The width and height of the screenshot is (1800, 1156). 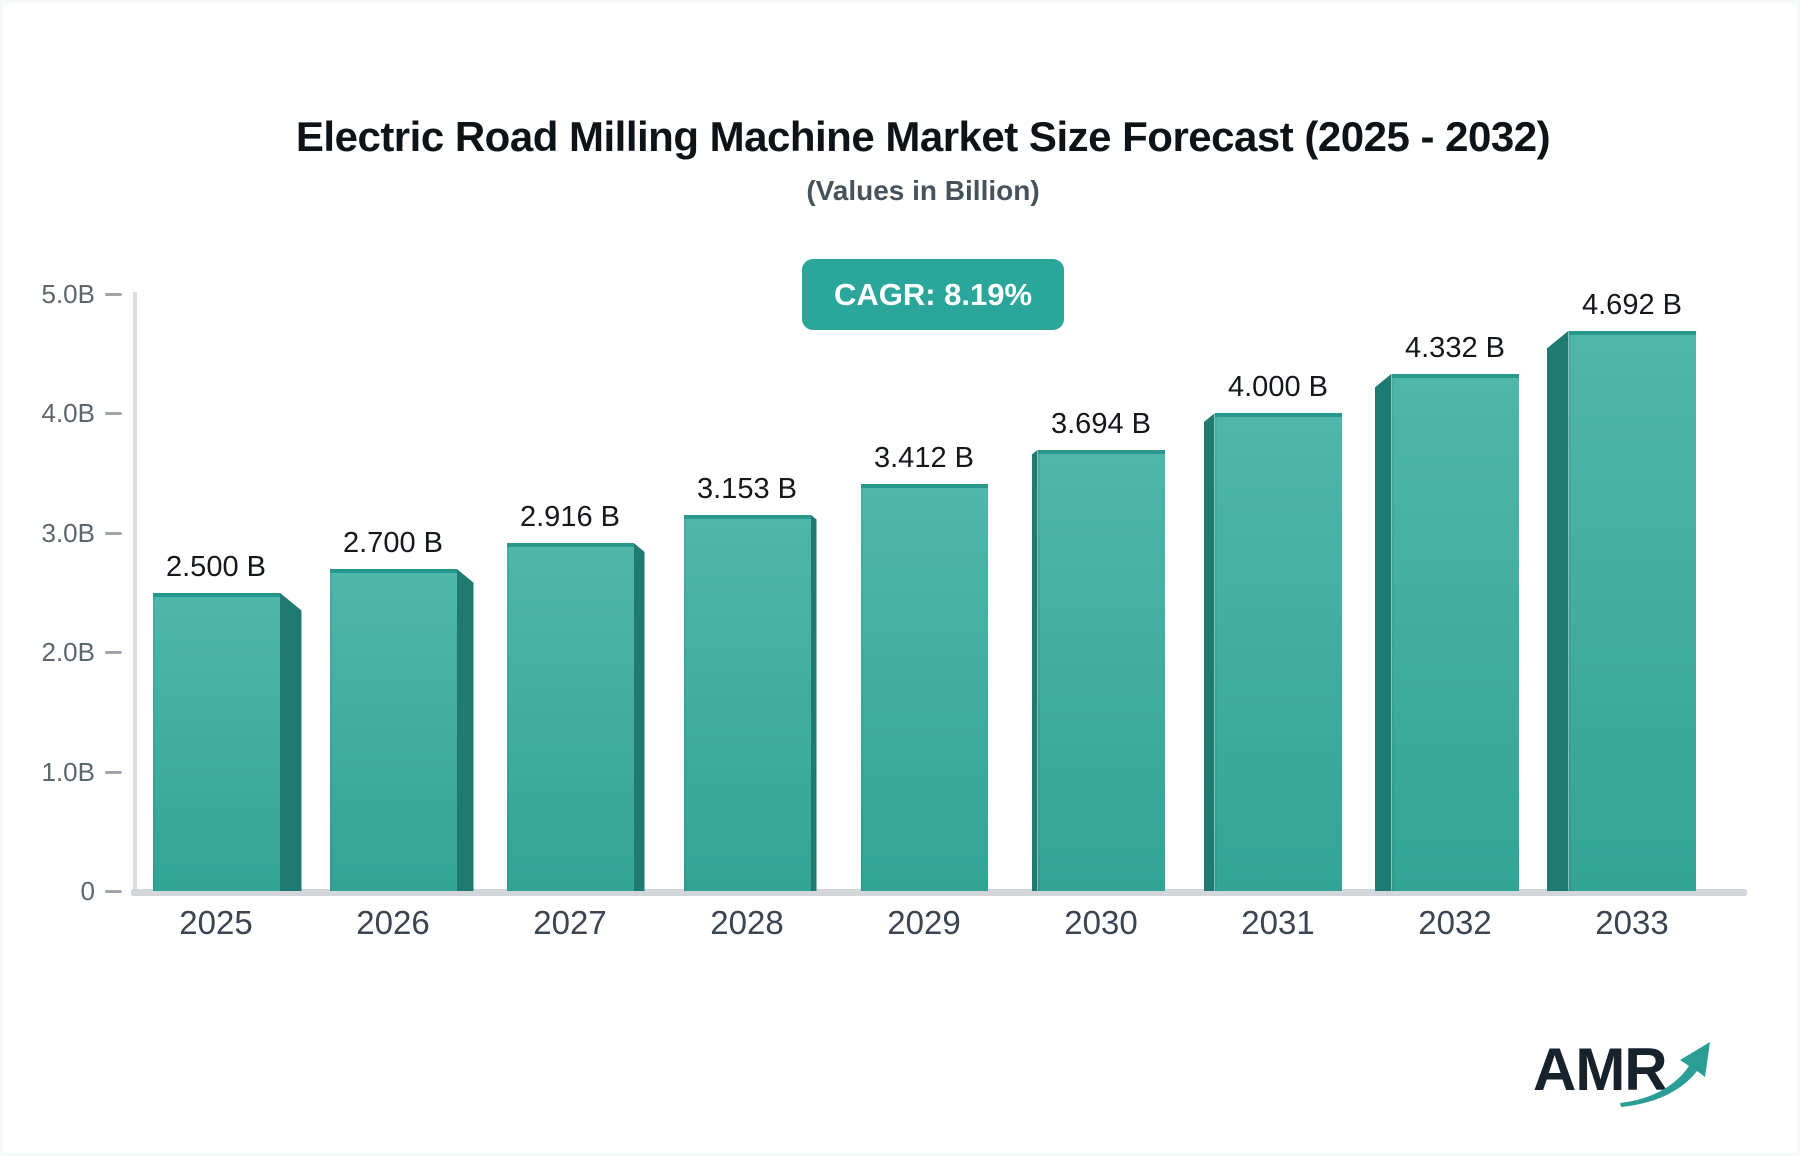 What do you see at coordinates (924, 457) in the screenshot?
I see `bar-value-label: 3.412 B` at bounding box center [924, 457].